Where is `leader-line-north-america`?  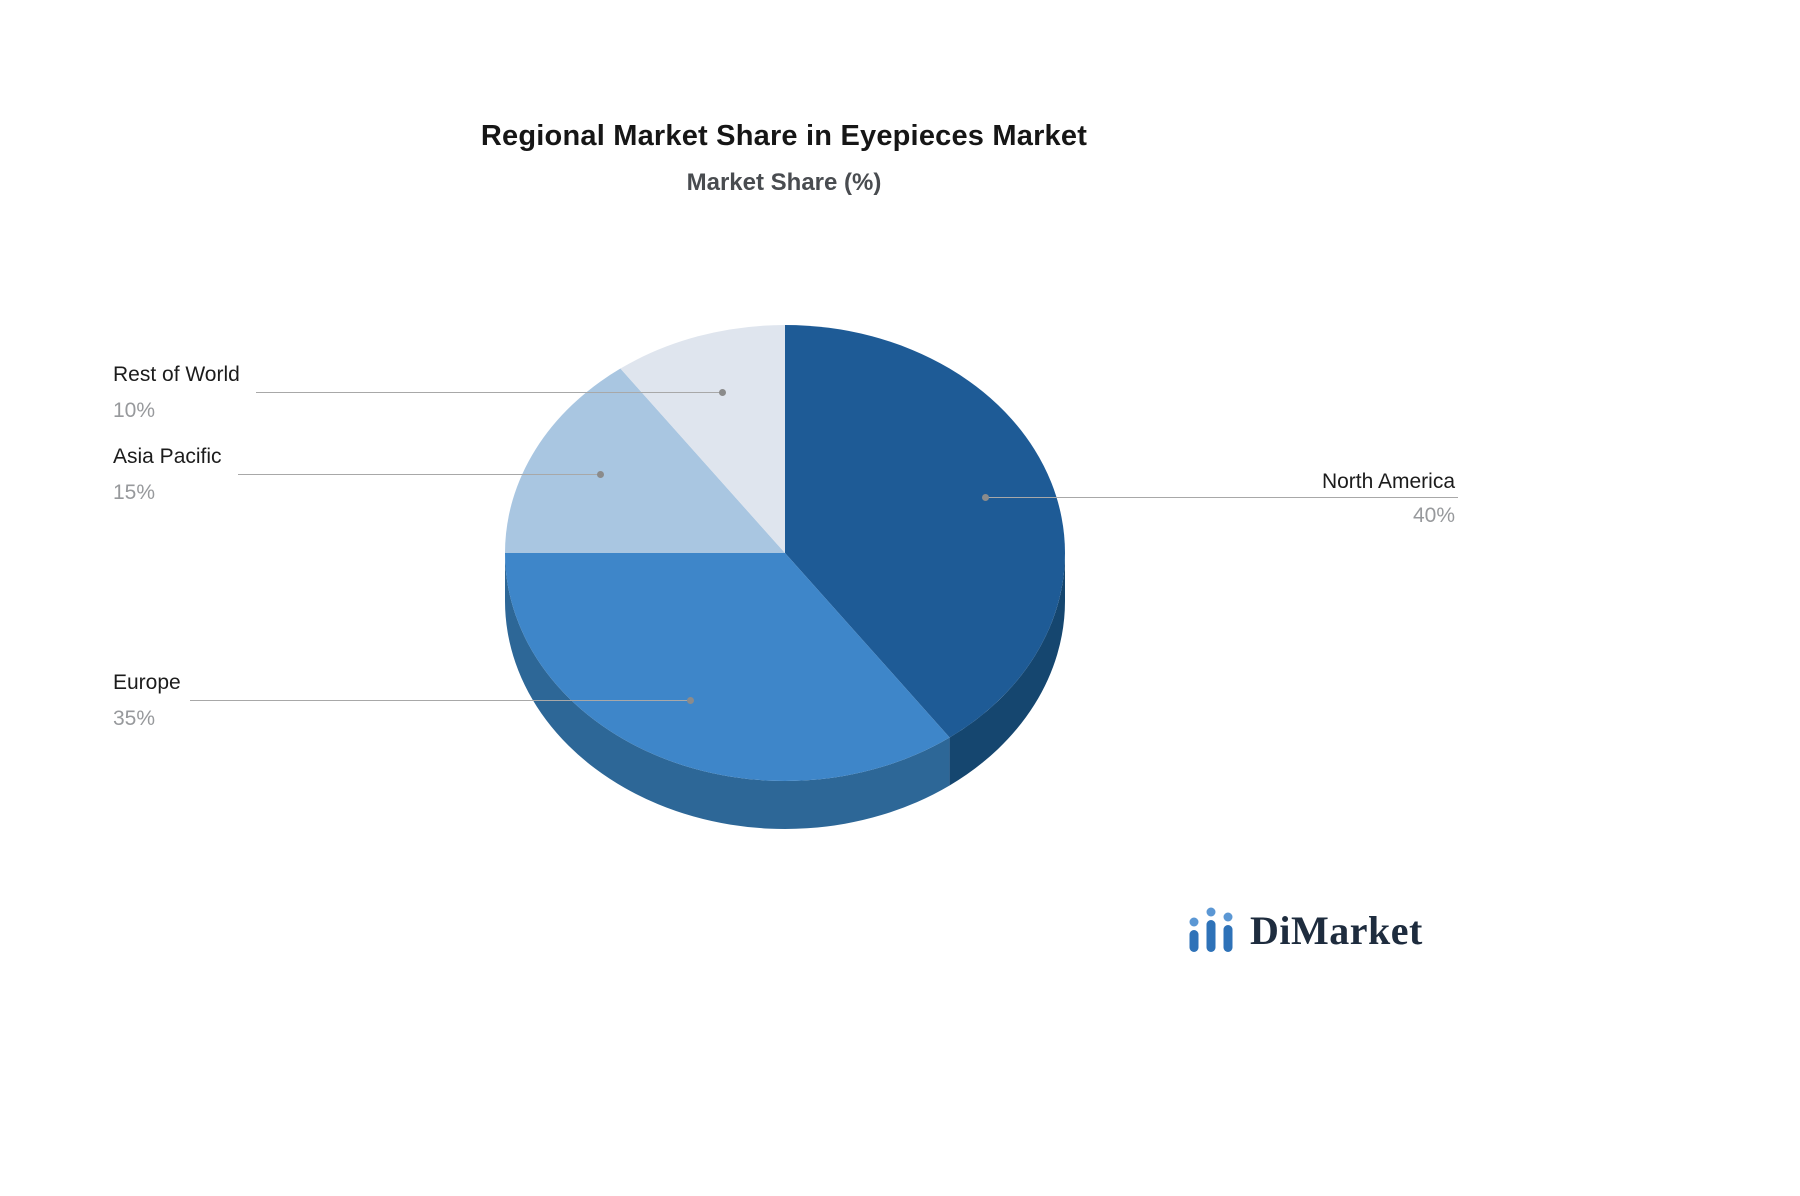 leader-line-north-america is located at coordinates (1221, 497).